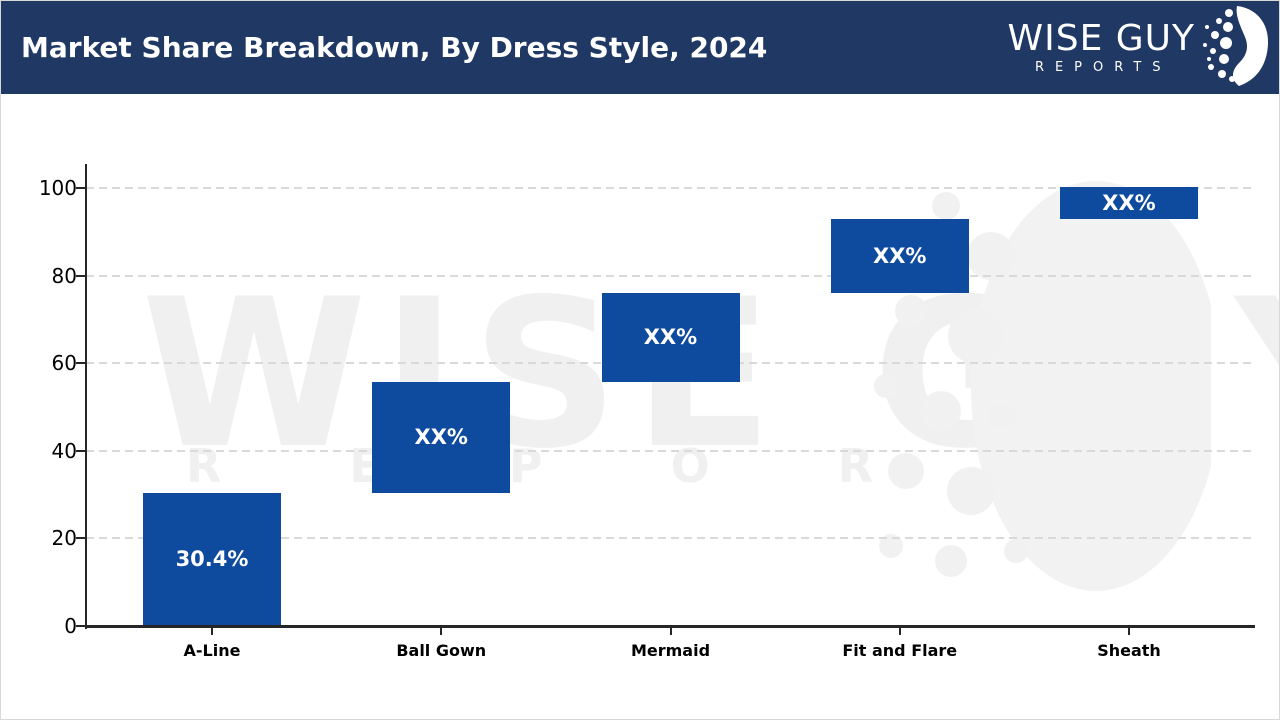 This screenshot has width=1280, height=720. Describe the element at coordinates (64, 363) in the screenshot. I see `y-tick-label: 60` at that location.